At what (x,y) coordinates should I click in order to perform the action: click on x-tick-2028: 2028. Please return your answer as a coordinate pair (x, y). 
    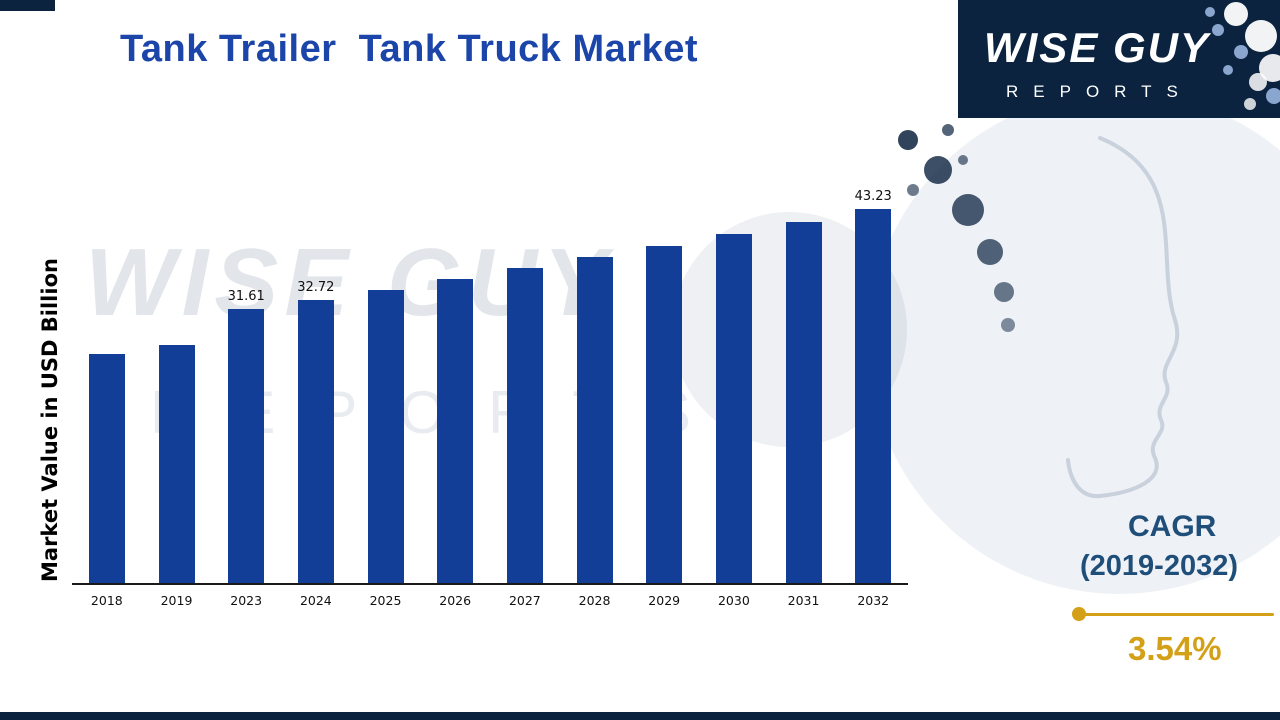
    Looking at the image, I should click on (594, 600).